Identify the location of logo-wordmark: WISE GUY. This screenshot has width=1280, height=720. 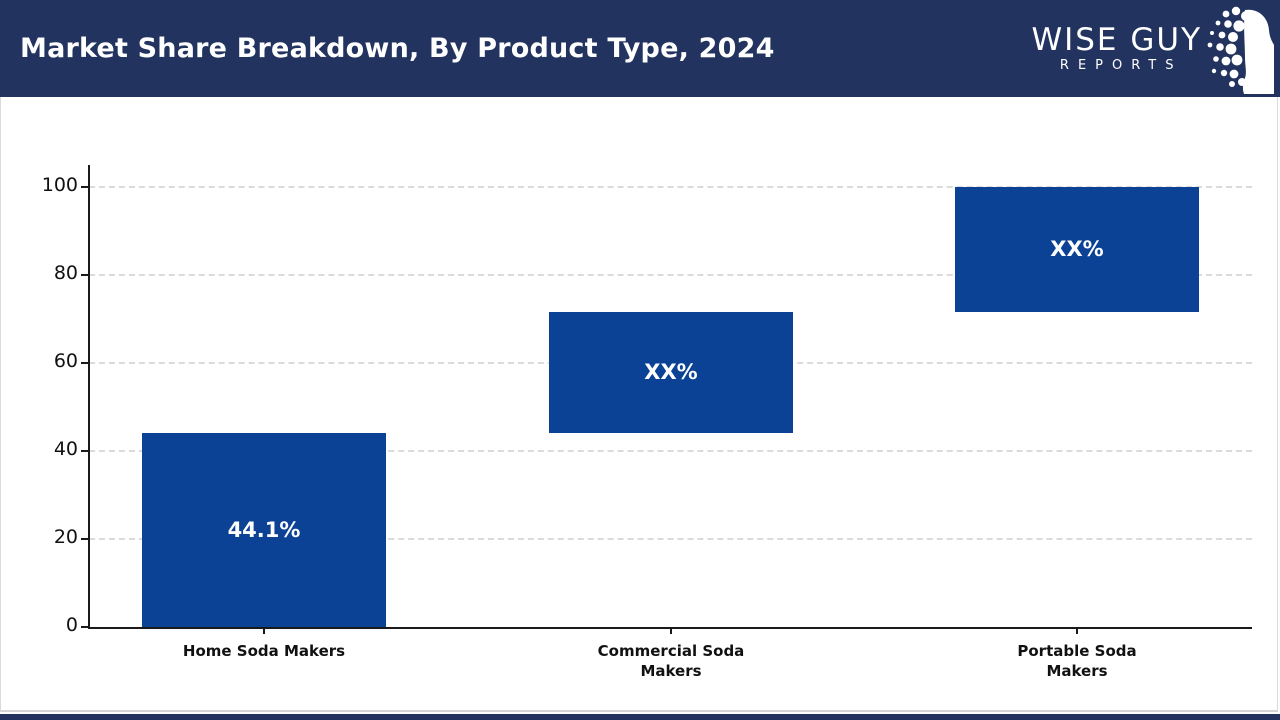
(1116, 40).